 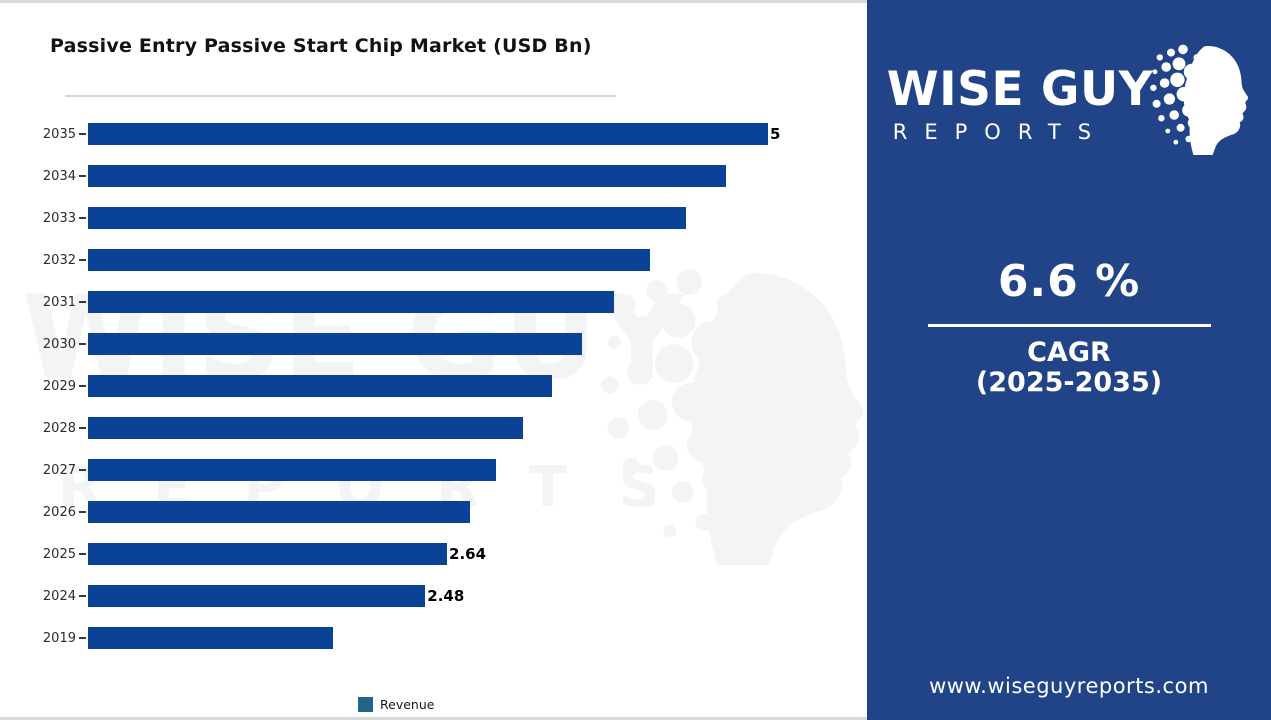 What do you see at coordinates (59, 260) in the screenshot?
I see `y-tick-label: 2032` at bounding box center [59, 260].